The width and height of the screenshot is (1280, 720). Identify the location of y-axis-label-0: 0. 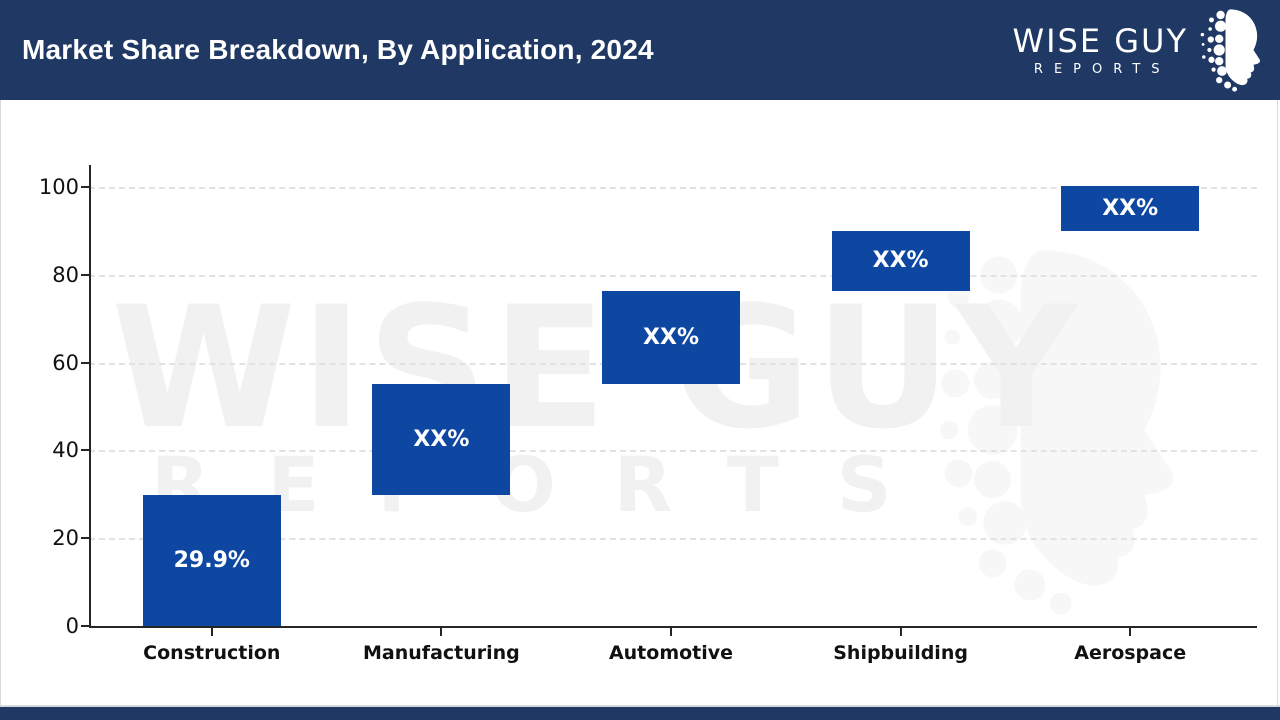
(72, 626).